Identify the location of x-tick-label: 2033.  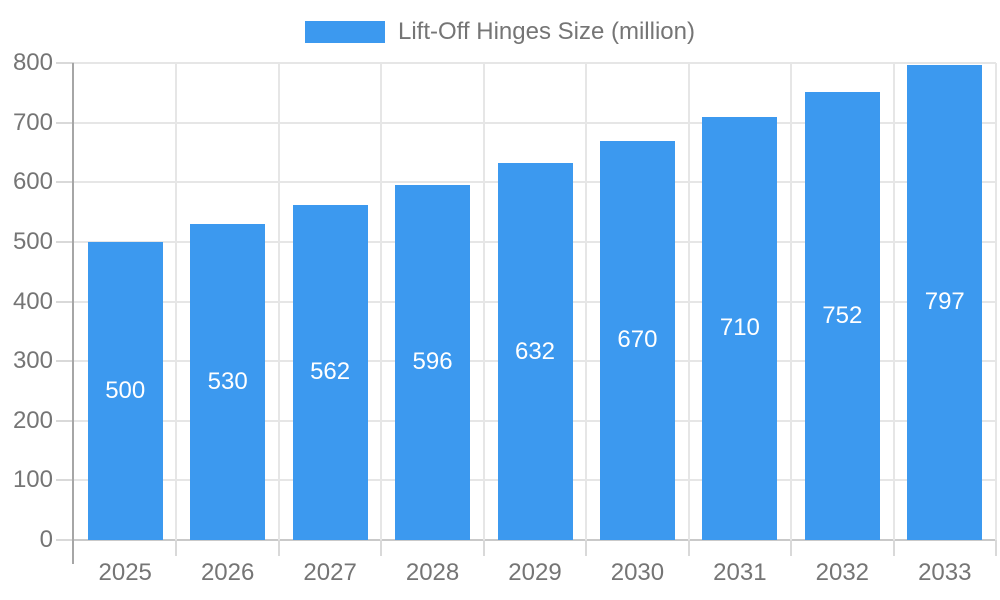
(945, 572).